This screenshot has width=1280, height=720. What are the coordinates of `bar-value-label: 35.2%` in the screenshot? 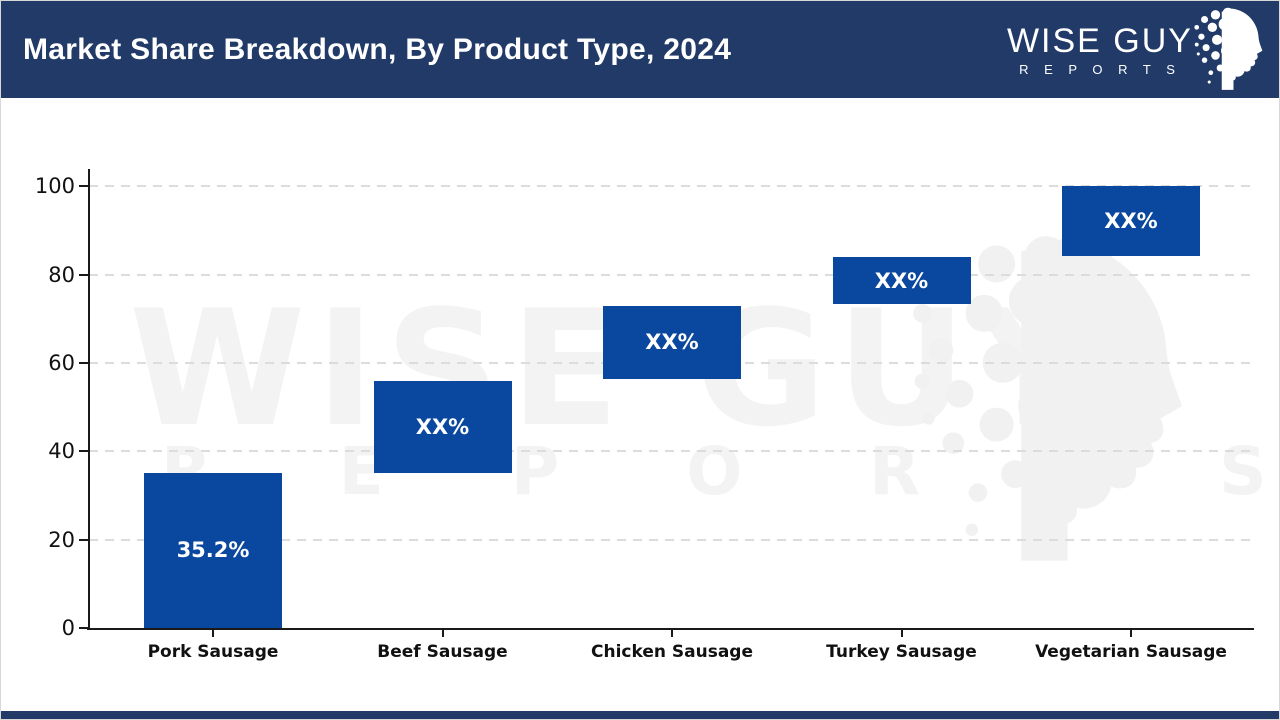 It's located at (213, 550).